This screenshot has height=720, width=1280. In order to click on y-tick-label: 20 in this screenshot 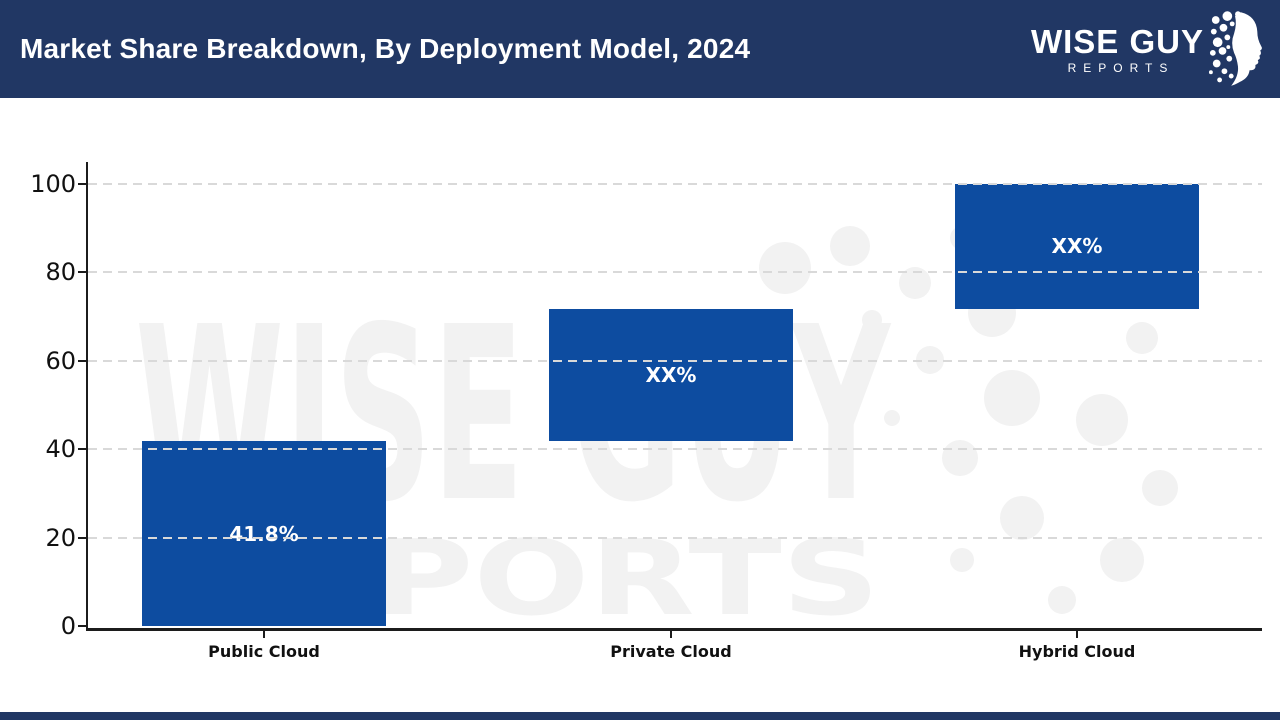, I will do `click(60, 537)`.